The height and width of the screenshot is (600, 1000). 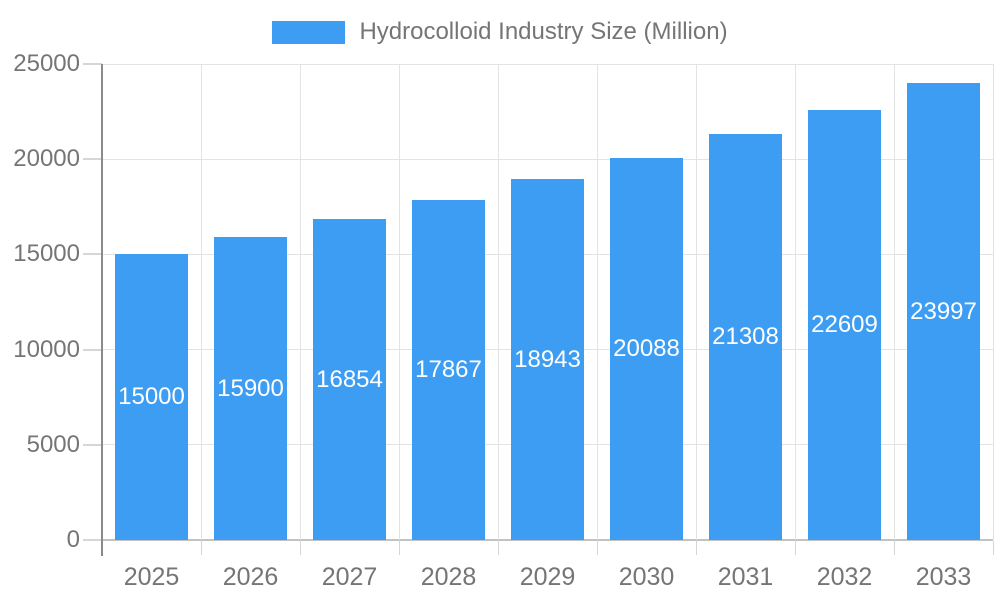 I want to click on y-axis-label: 0, so click(x=73, y=539).